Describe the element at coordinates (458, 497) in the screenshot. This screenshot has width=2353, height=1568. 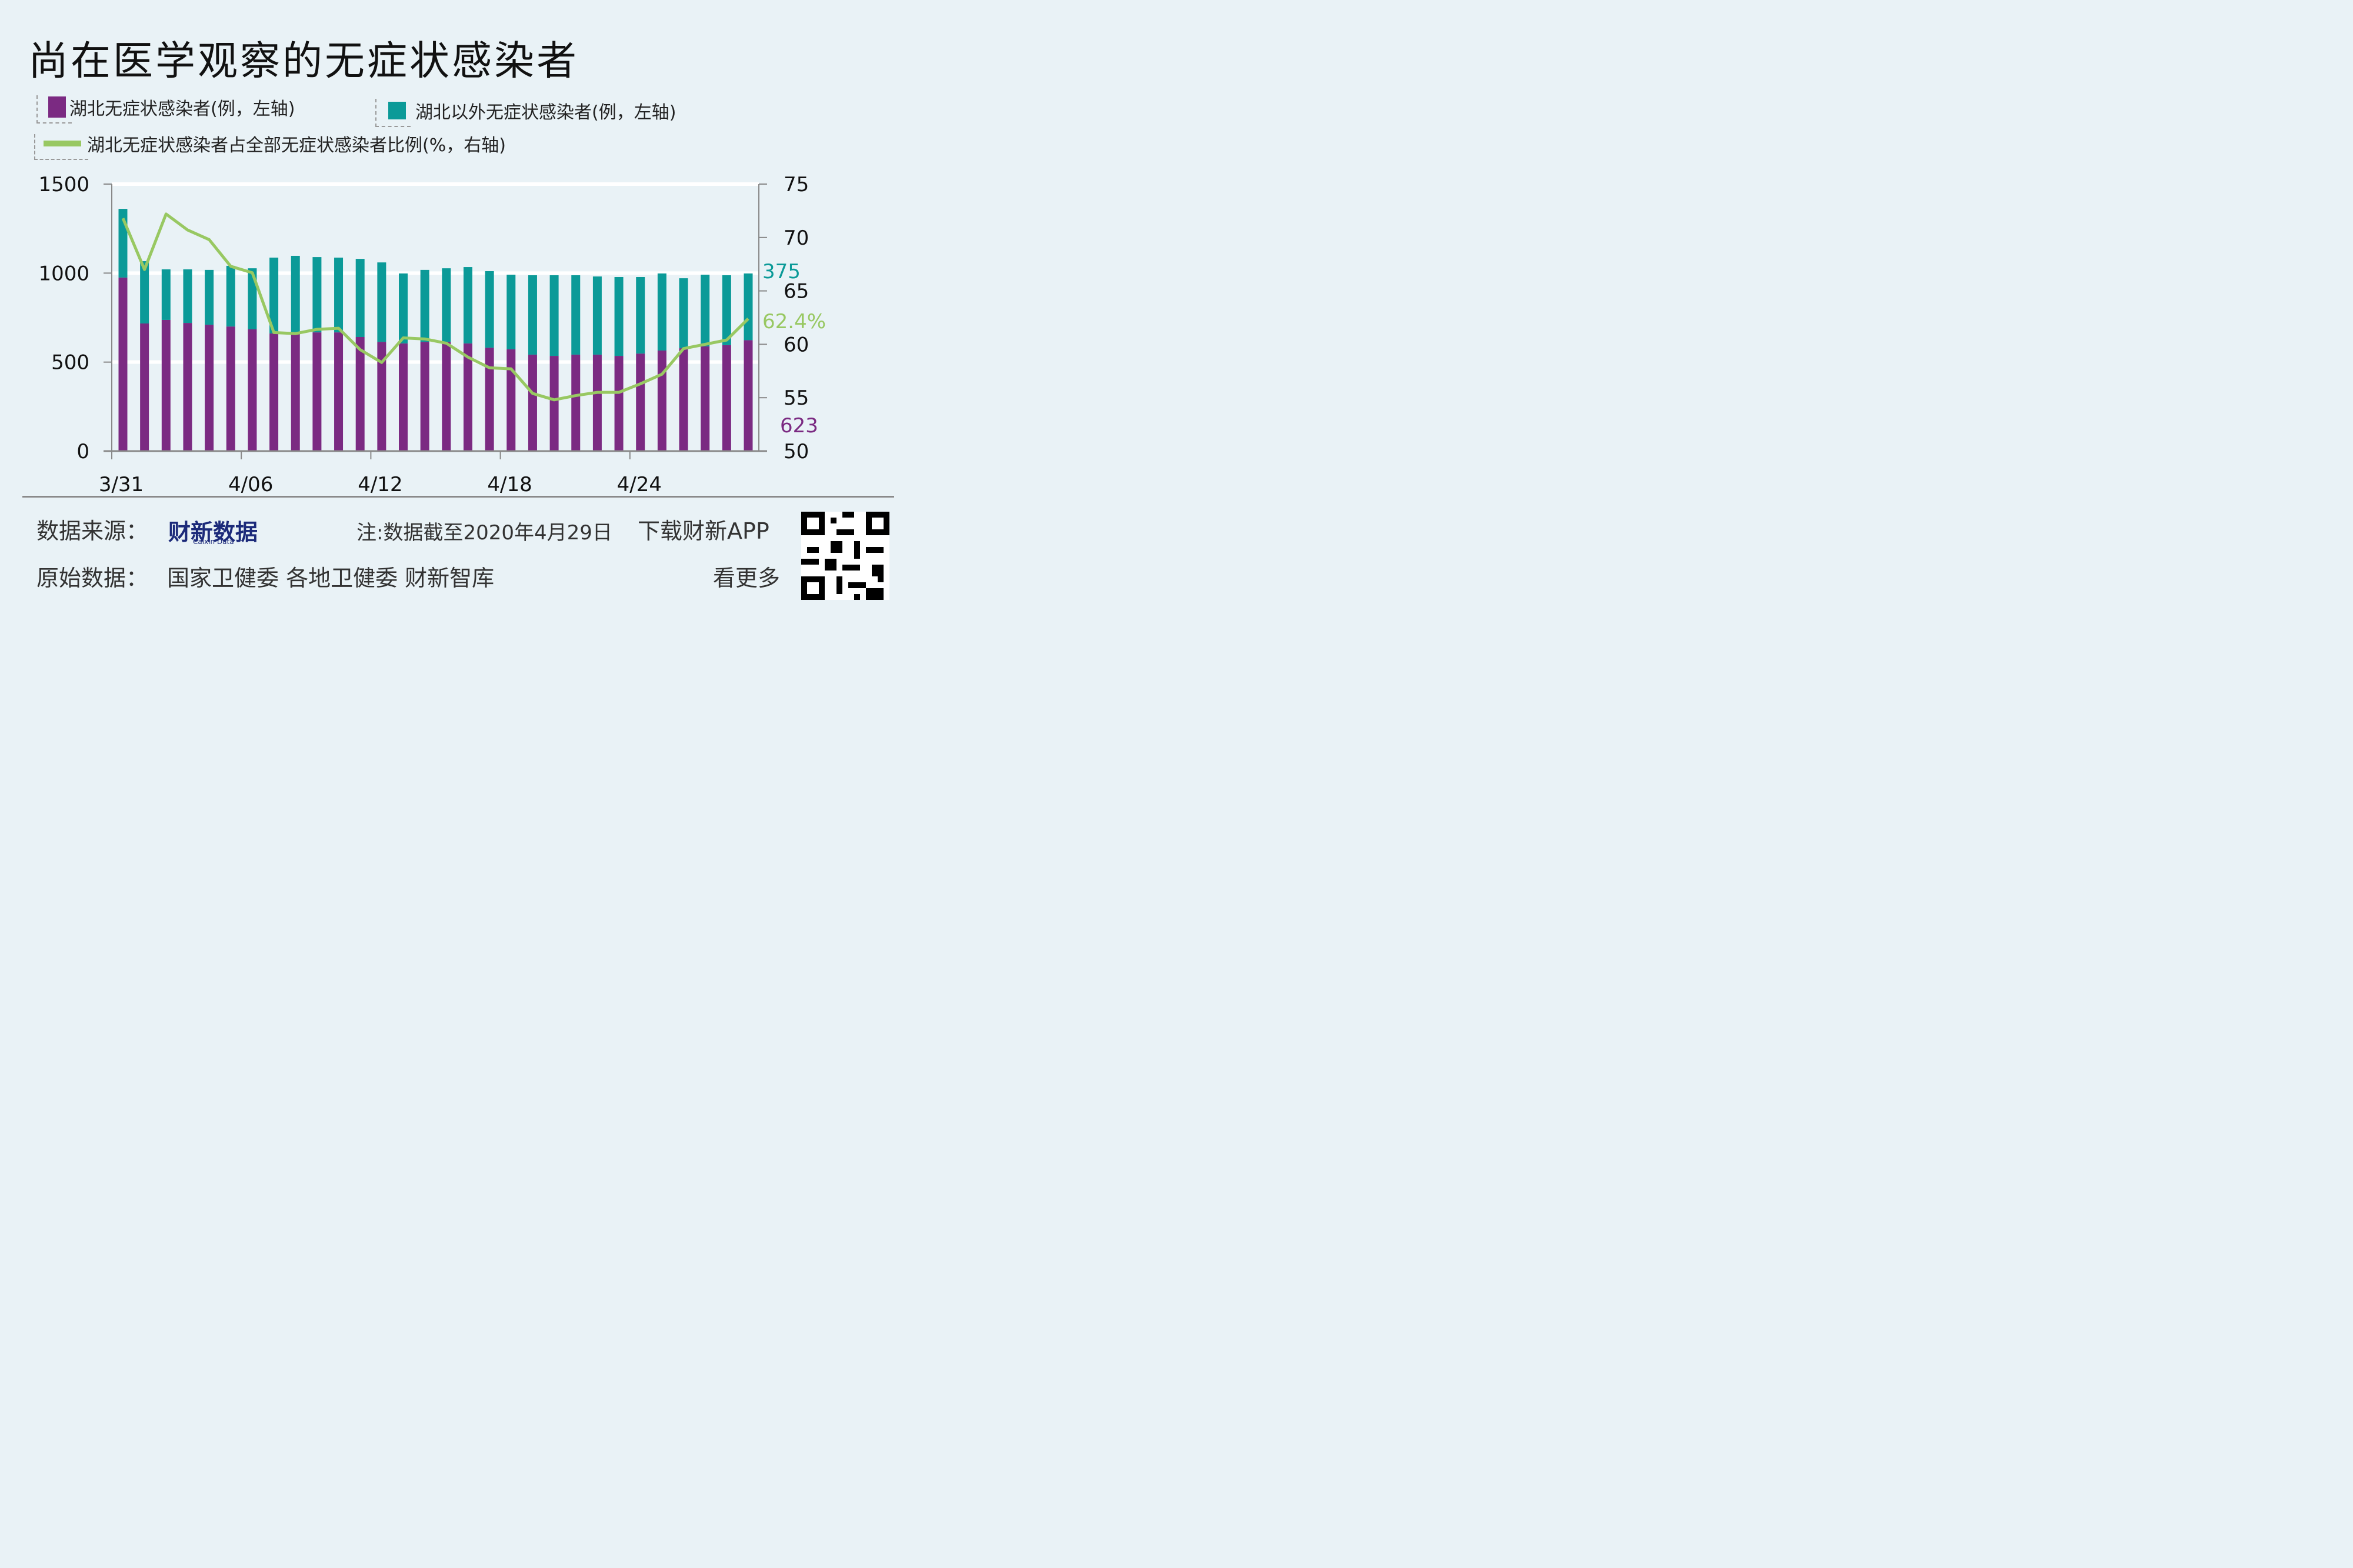
I see `footer-divider` at that location.